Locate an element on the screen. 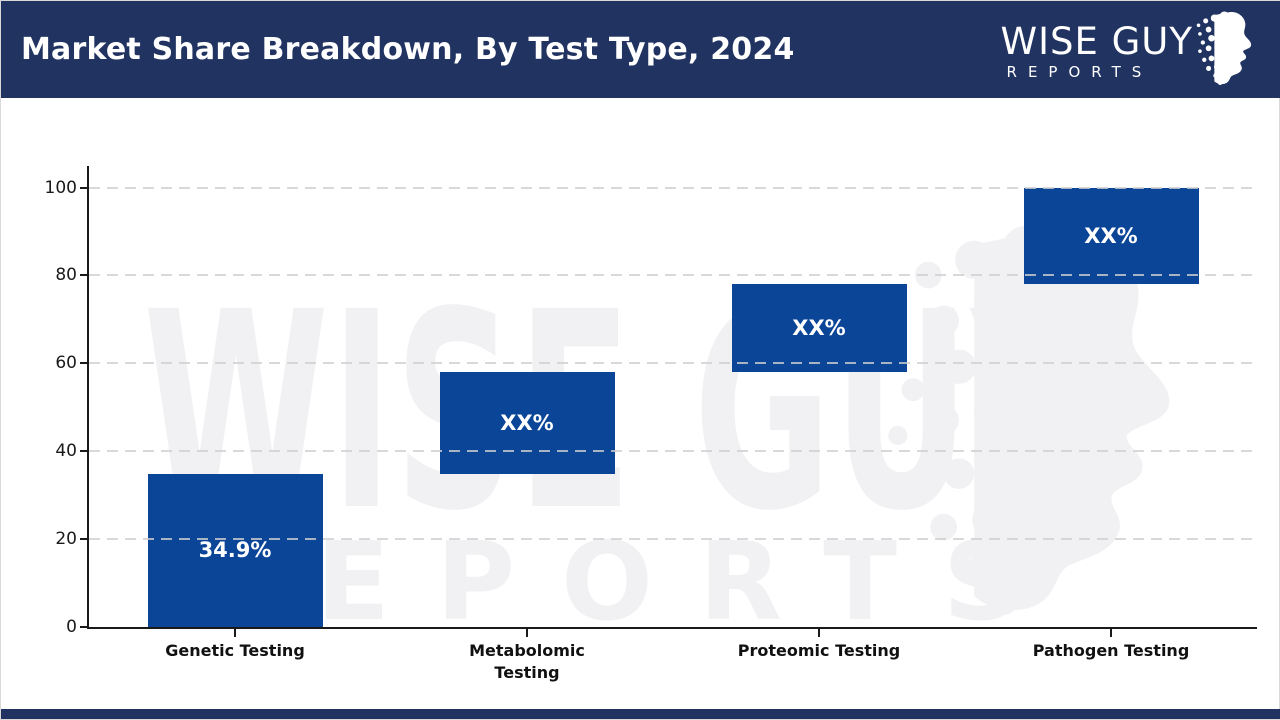  y-tick-label: 80 is located at coordinates (66, 275).